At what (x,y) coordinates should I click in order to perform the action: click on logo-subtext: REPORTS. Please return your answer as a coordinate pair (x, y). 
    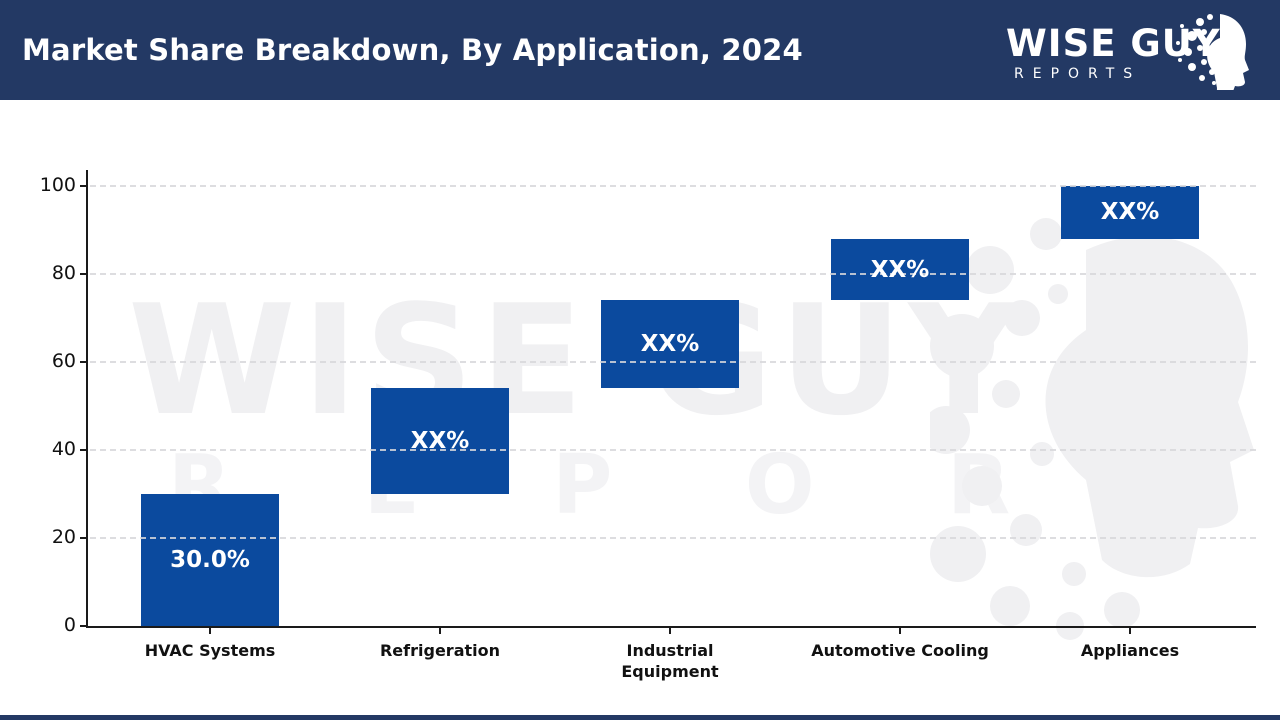
    Looking at the image, I should click on (1077, 74).